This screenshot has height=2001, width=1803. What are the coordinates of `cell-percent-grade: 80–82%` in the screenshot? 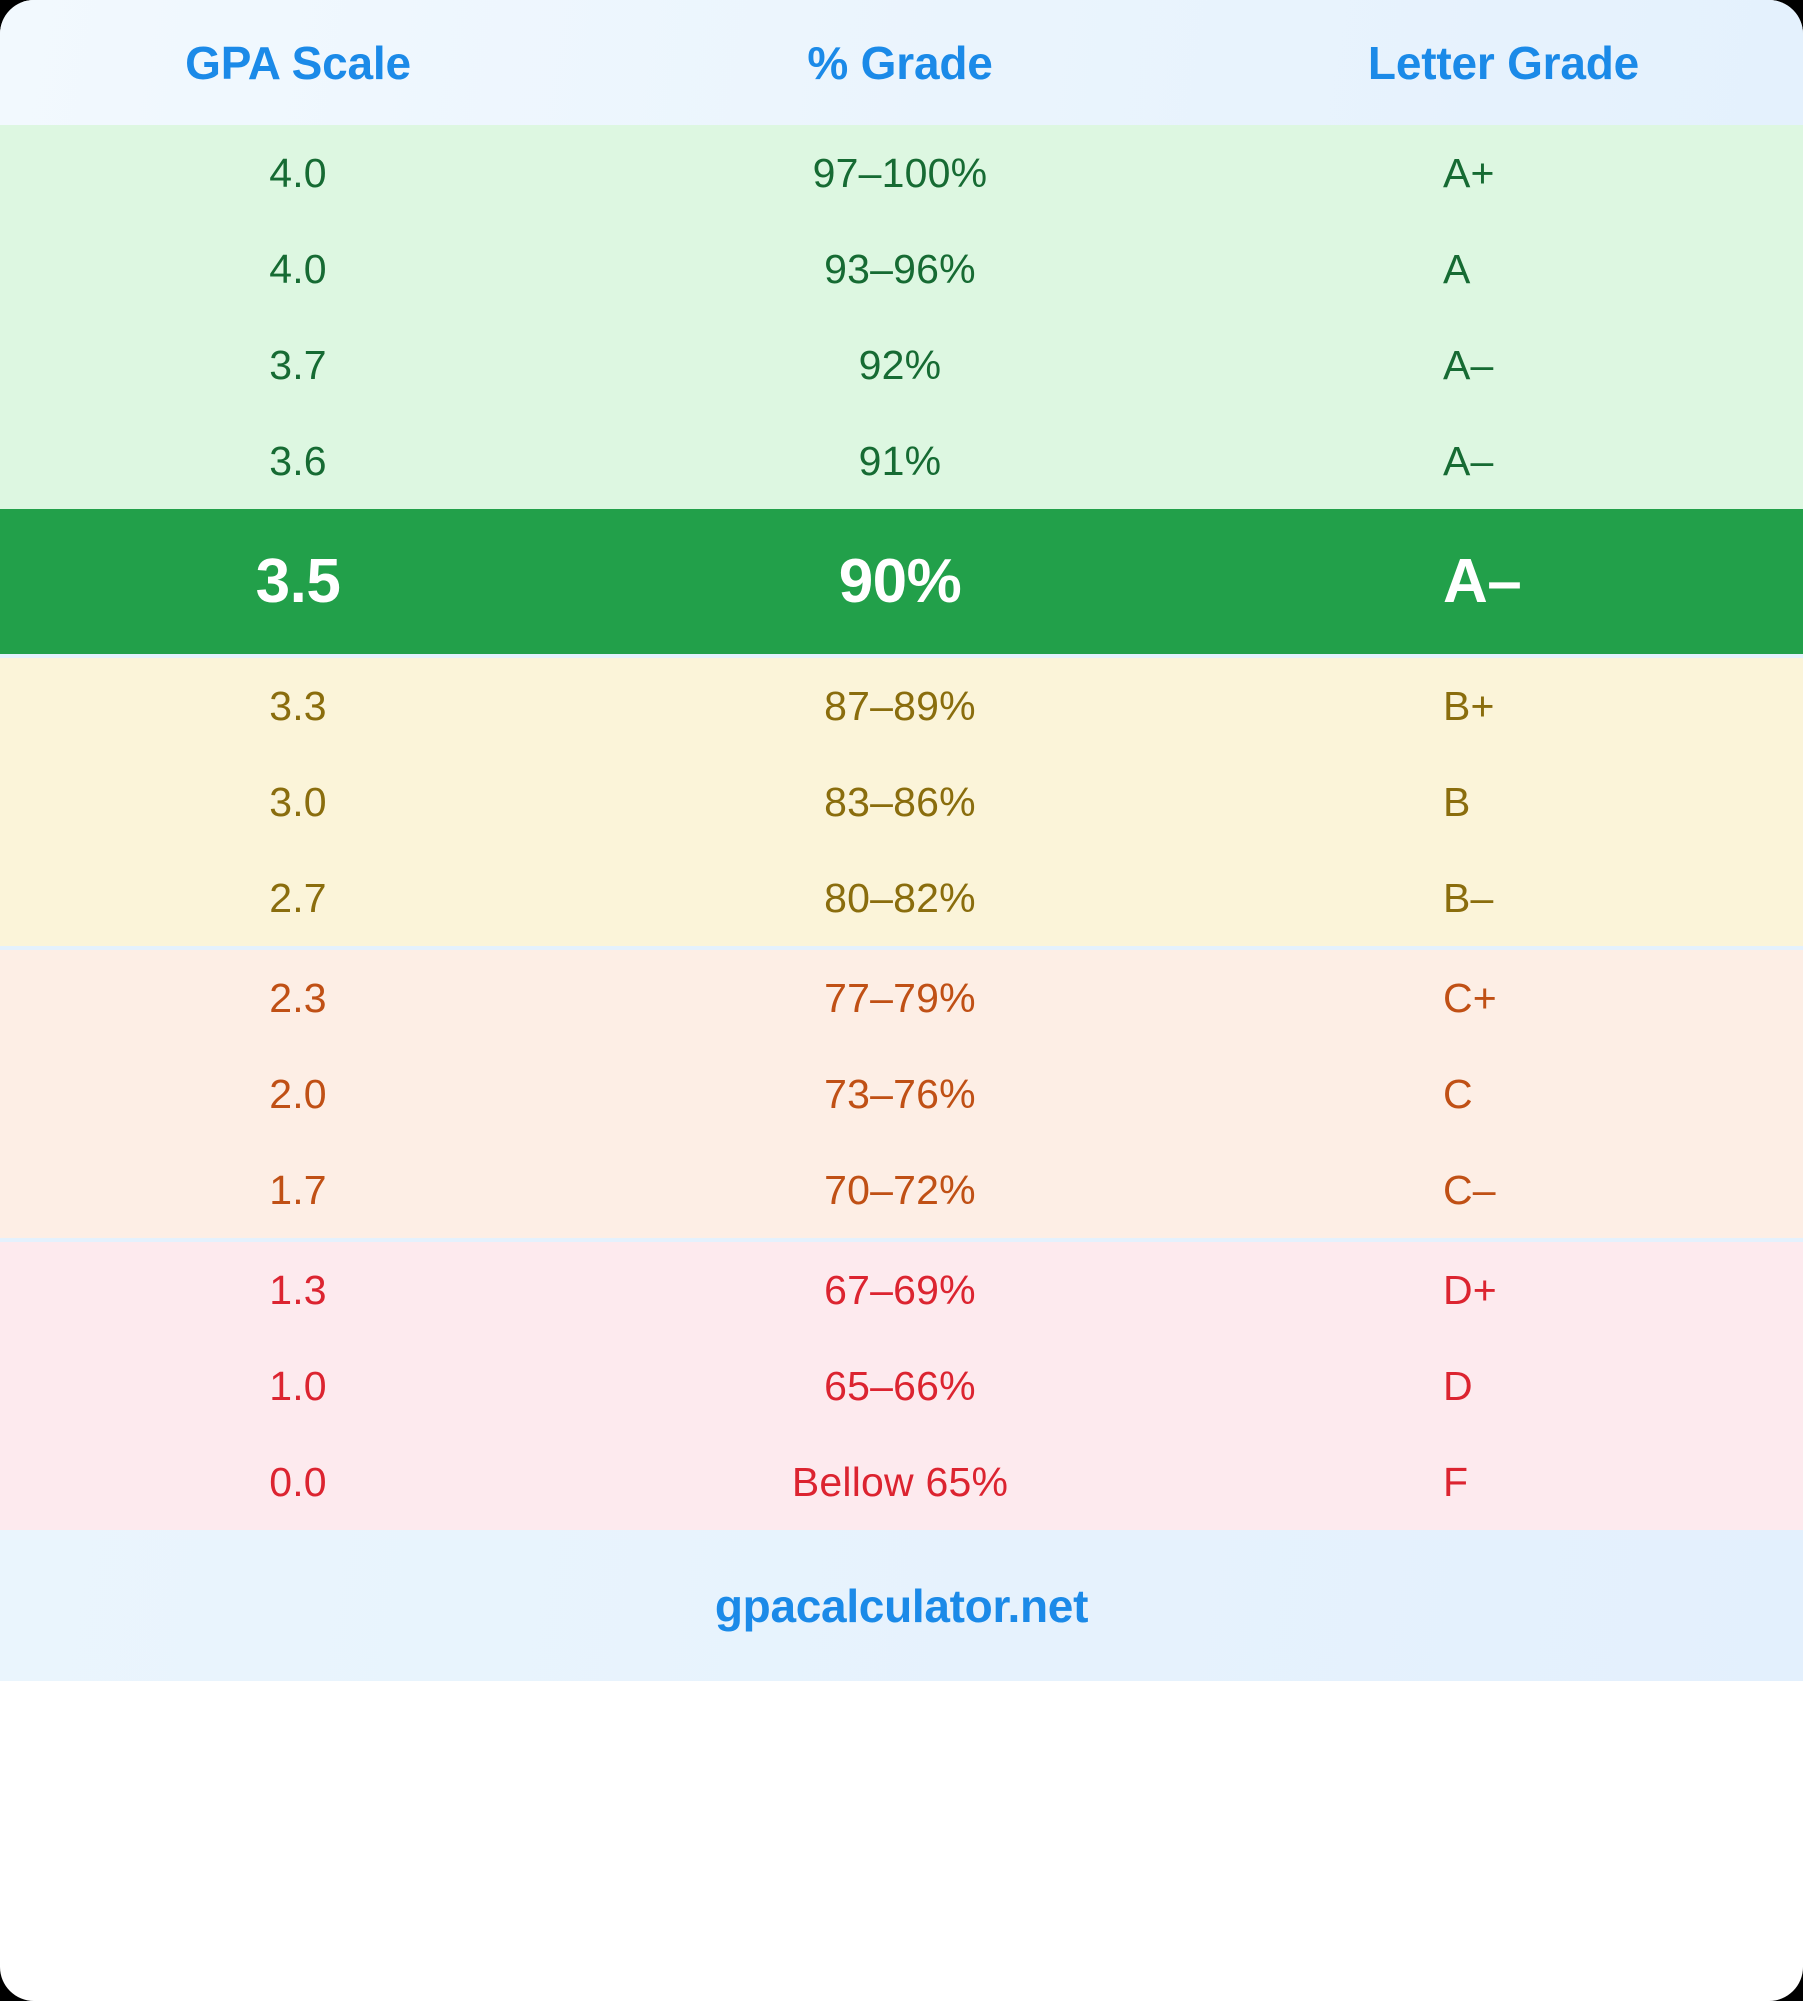 It's located at (900, 897).